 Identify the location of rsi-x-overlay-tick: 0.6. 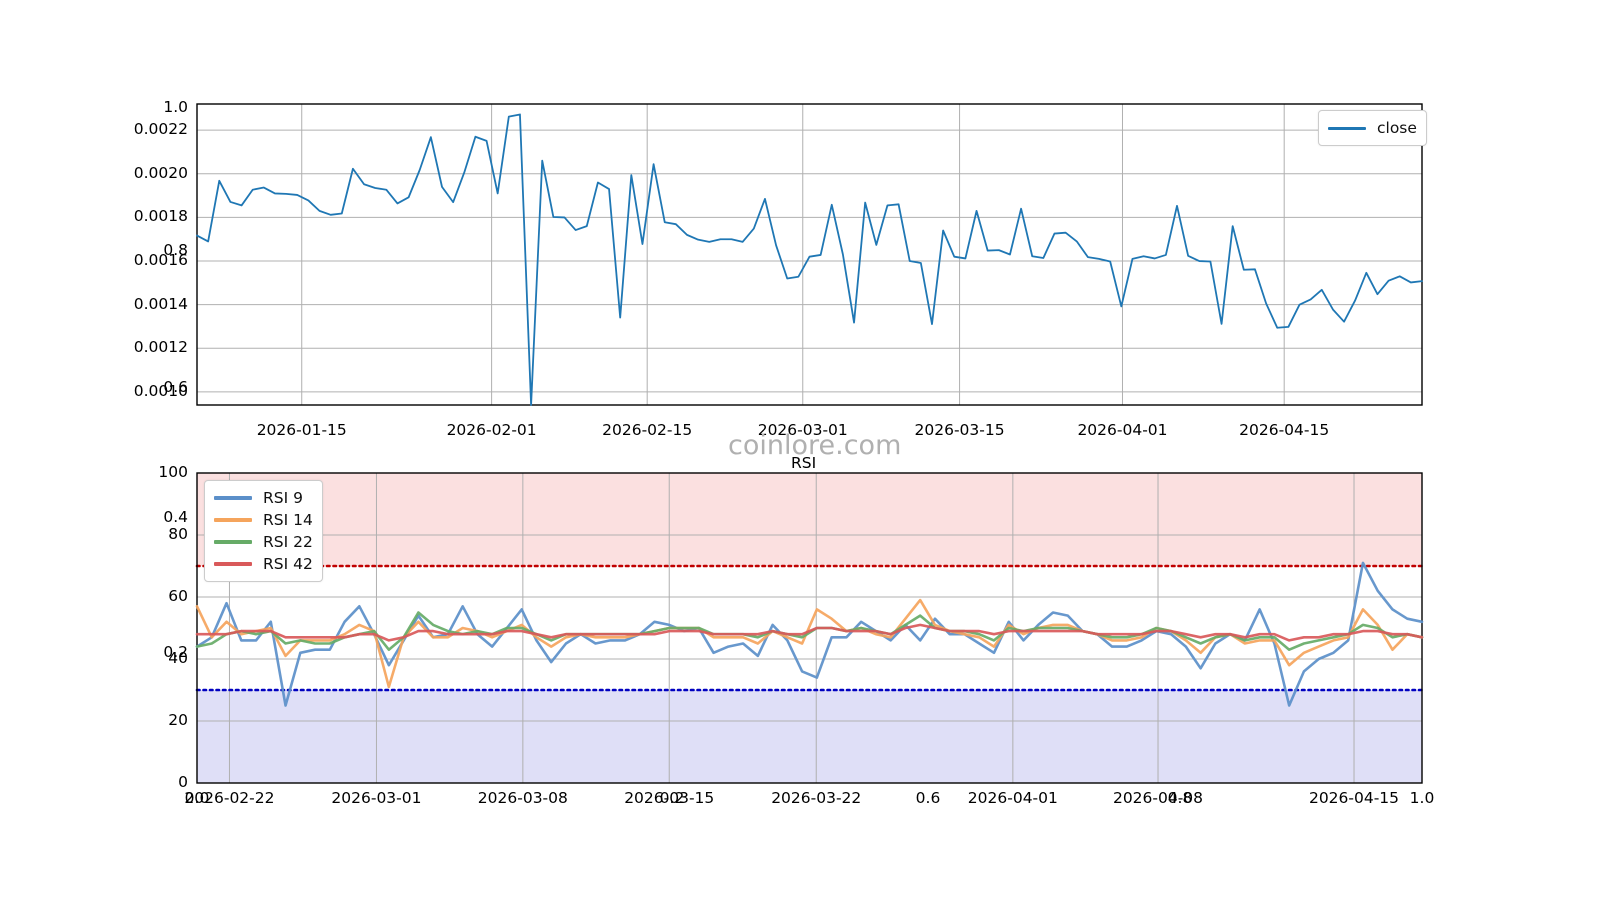
(928, 798).